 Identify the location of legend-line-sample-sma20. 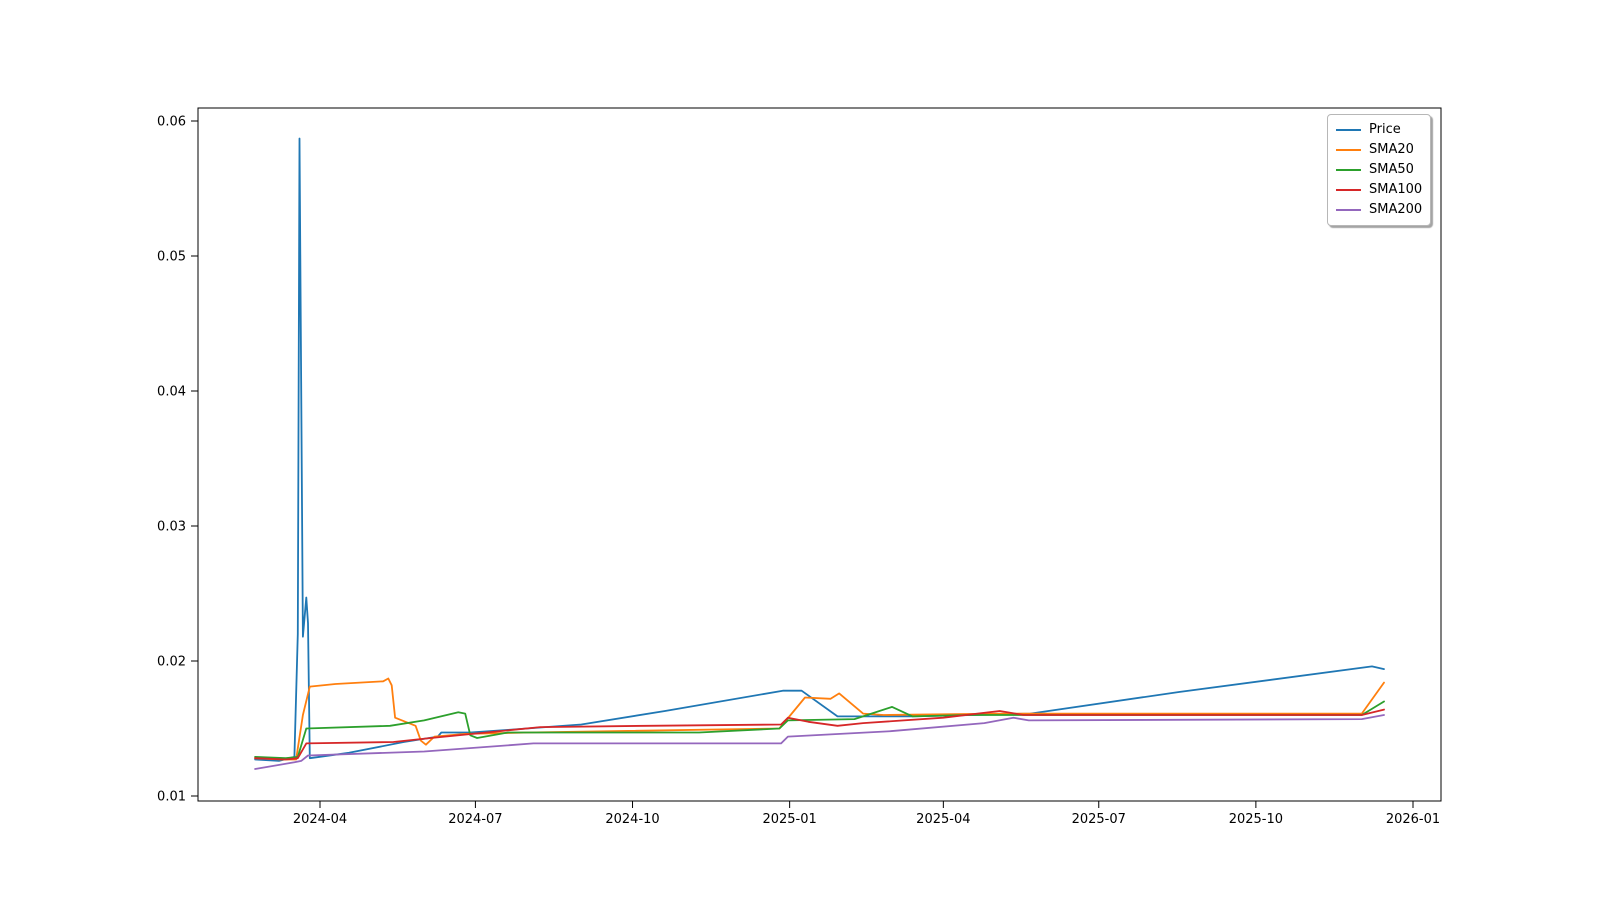
(1348, 150).